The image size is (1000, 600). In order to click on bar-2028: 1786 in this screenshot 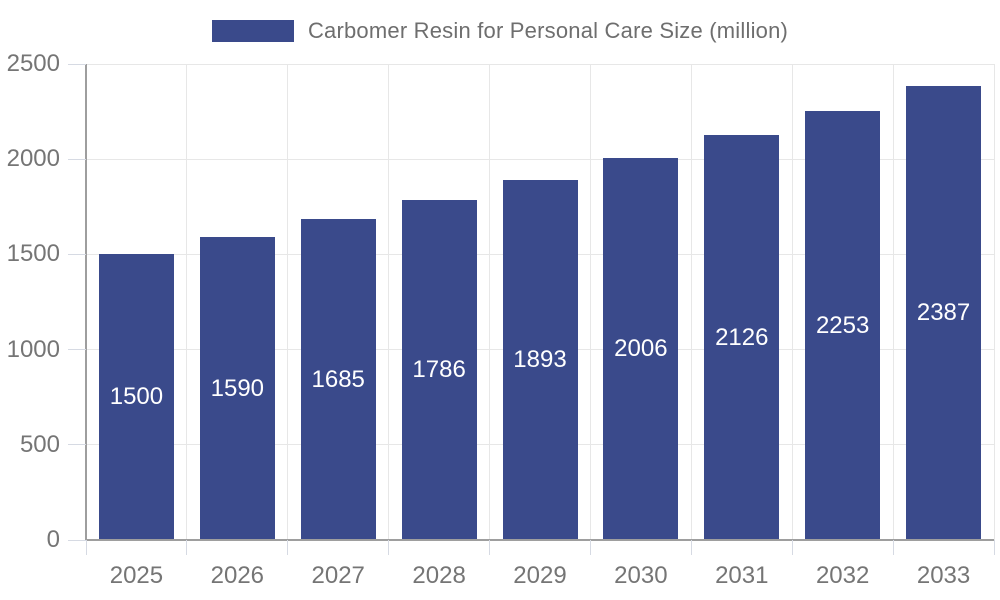, I will do `click(439, 369)`.